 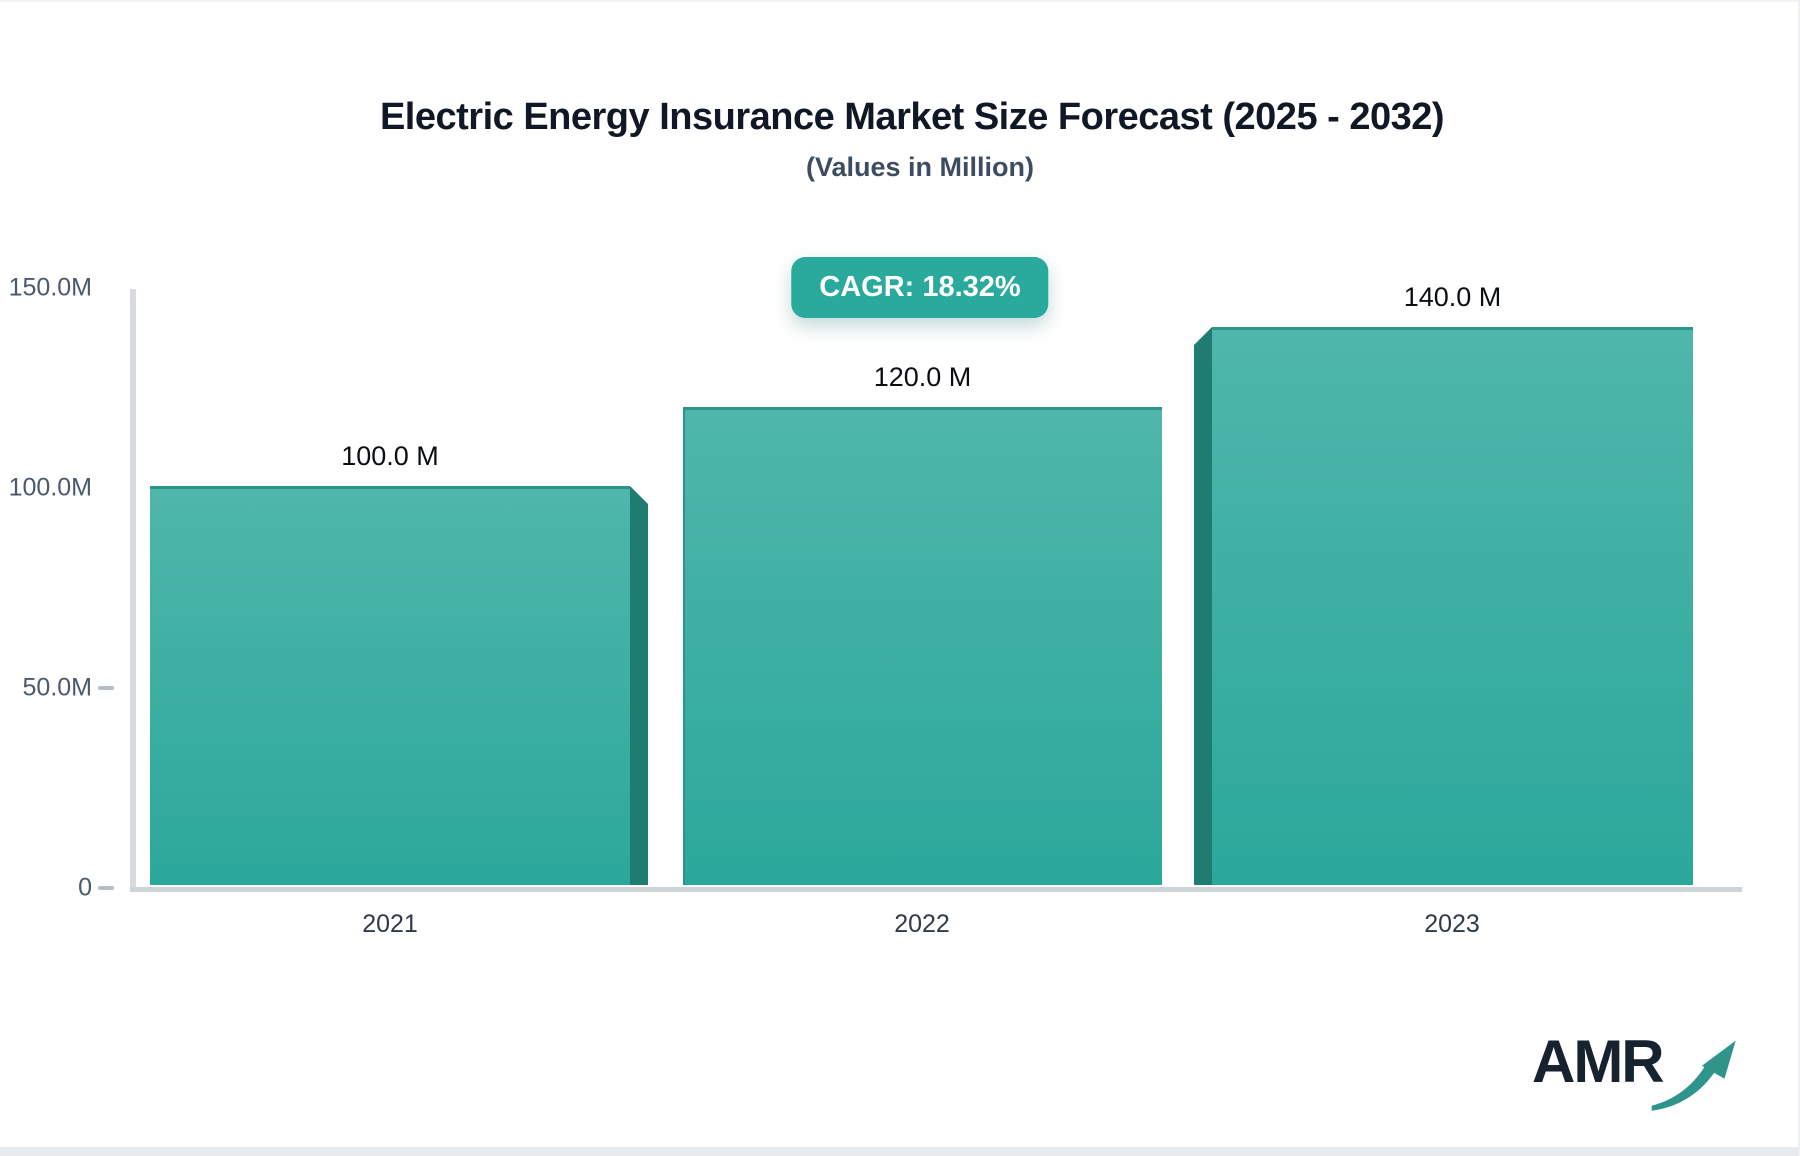 What do you see at coordinates (922, 924) in the screenshot?
I see `x-tick-label-2022: 2022` at bounding box center [922, 924].